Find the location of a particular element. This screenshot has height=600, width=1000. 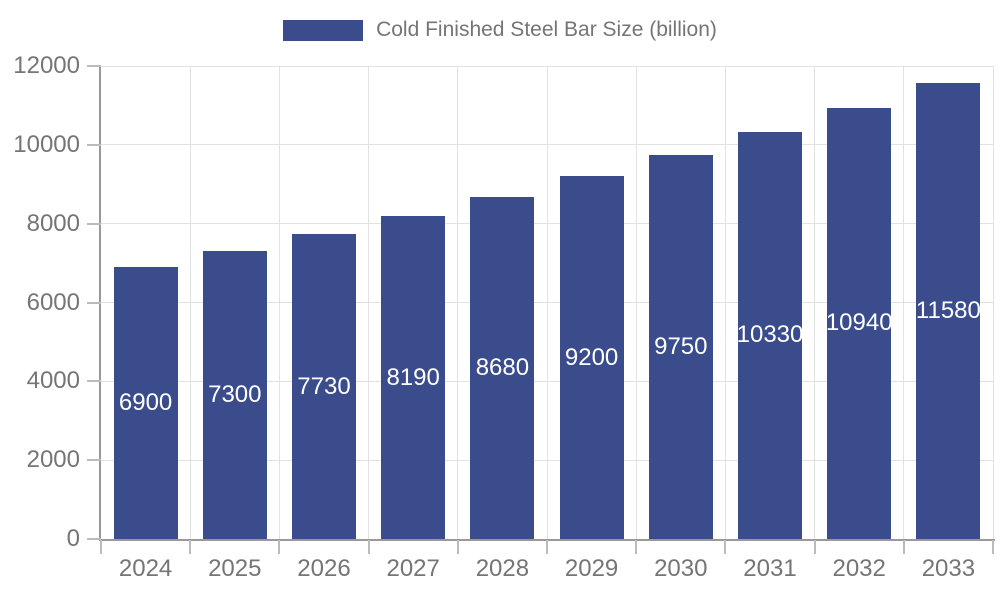

bar: 7300 is located at coordinates (234, 395).